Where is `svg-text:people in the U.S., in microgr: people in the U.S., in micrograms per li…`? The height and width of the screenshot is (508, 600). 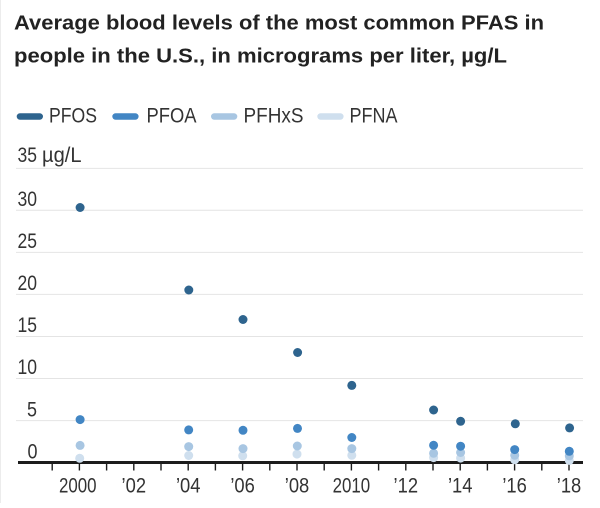 svg-text:people in the U.S., in microgr: people in the U.S., in micrograms per li… is located at coordinates (260, 56).